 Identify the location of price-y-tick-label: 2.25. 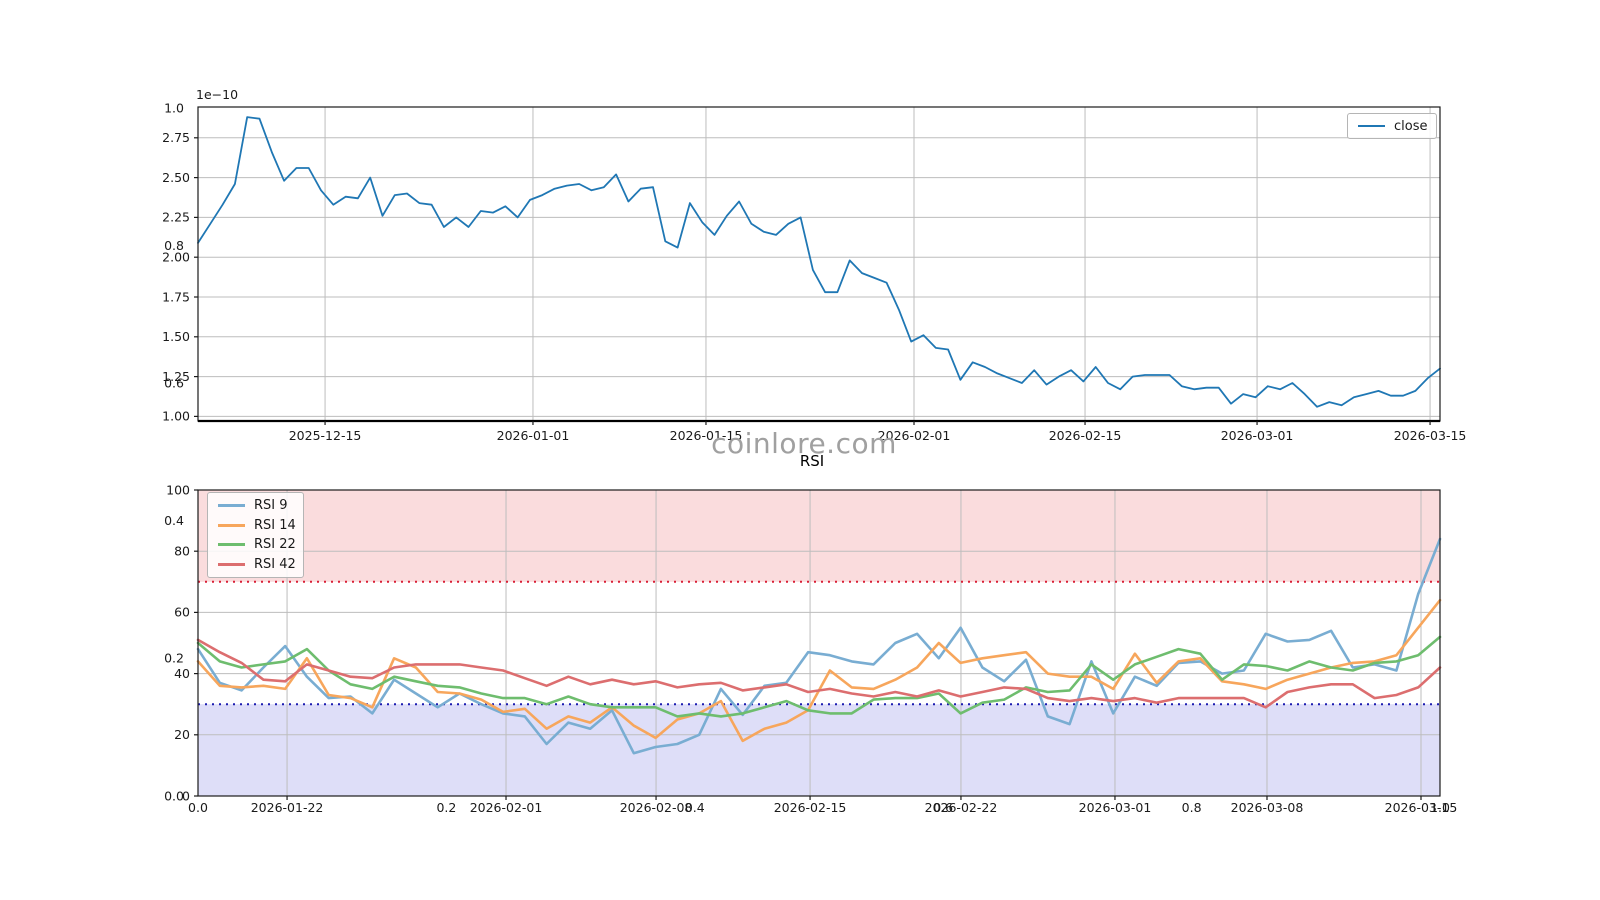
(176, 217).